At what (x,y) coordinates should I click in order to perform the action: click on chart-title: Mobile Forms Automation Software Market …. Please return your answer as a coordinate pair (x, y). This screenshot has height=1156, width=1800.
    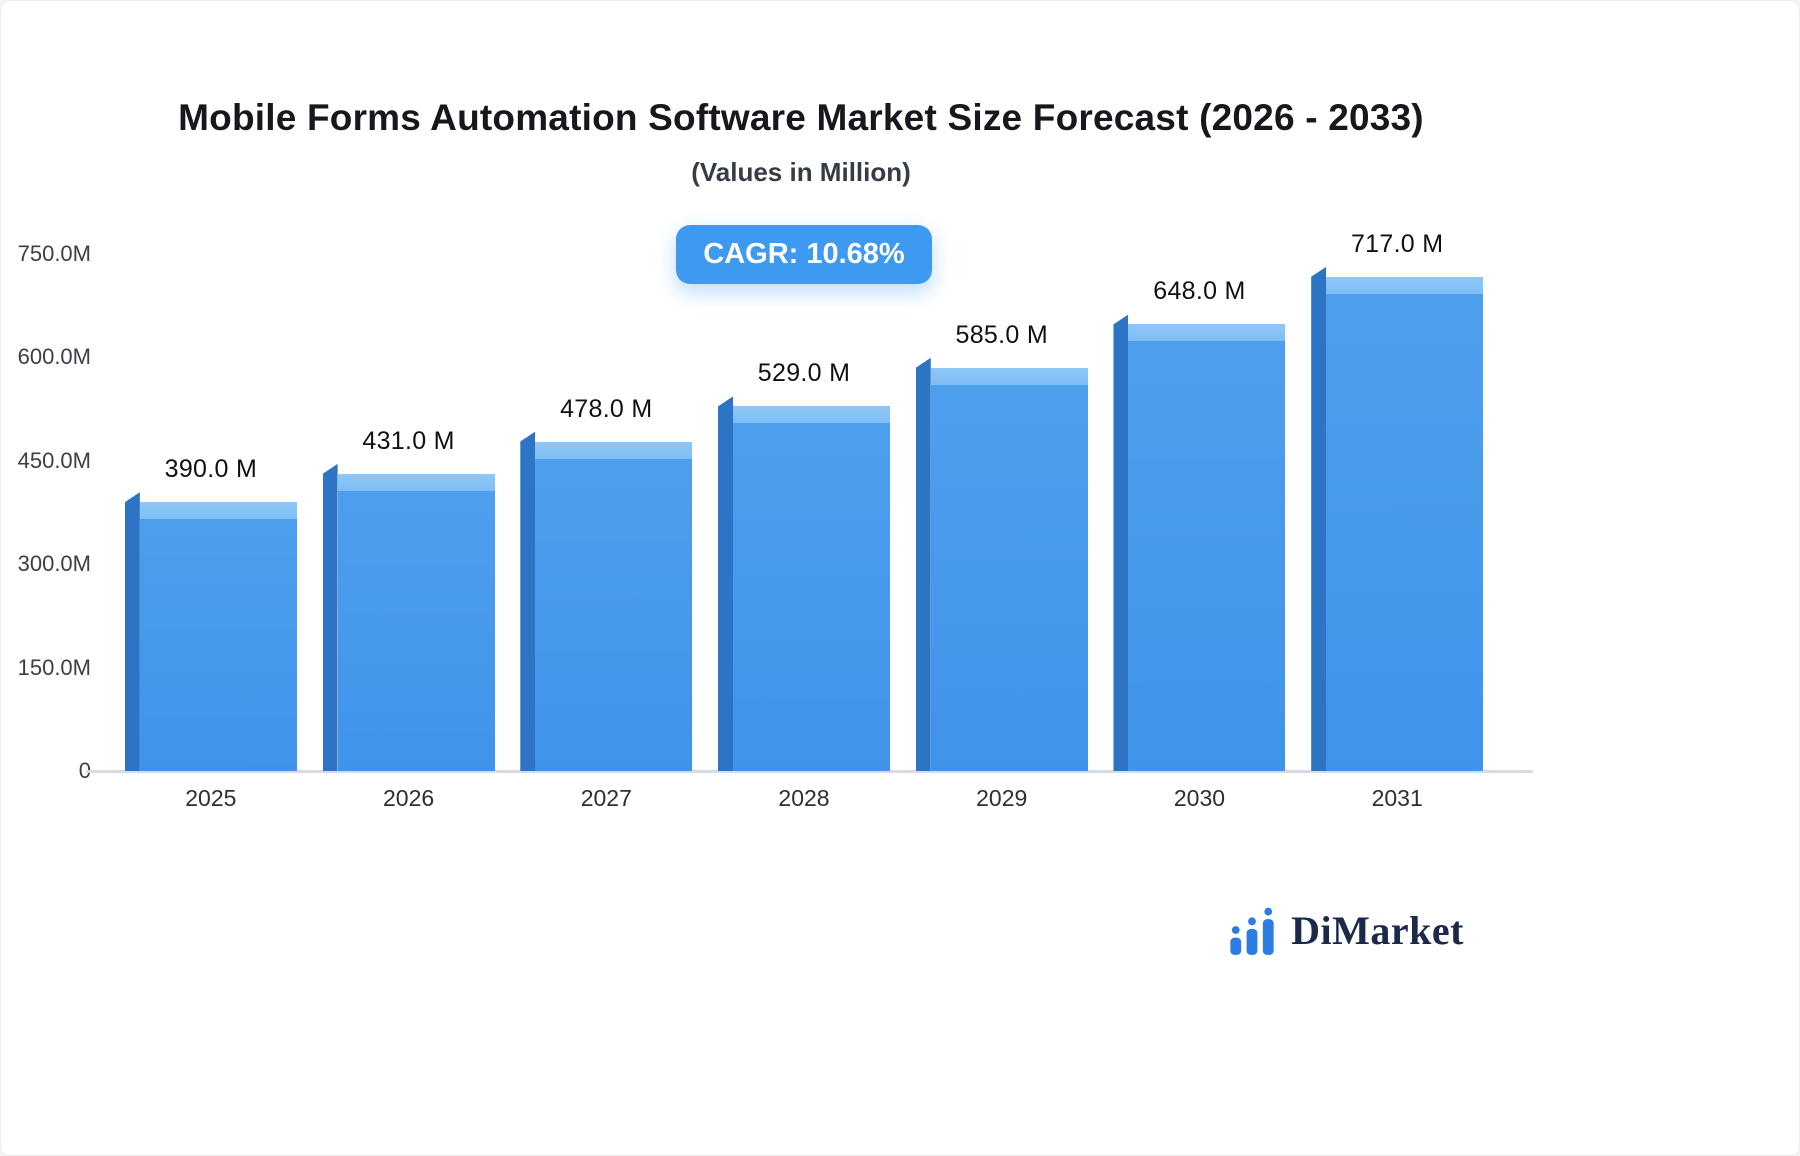
    Looking at the image, I should click on (801, 117).